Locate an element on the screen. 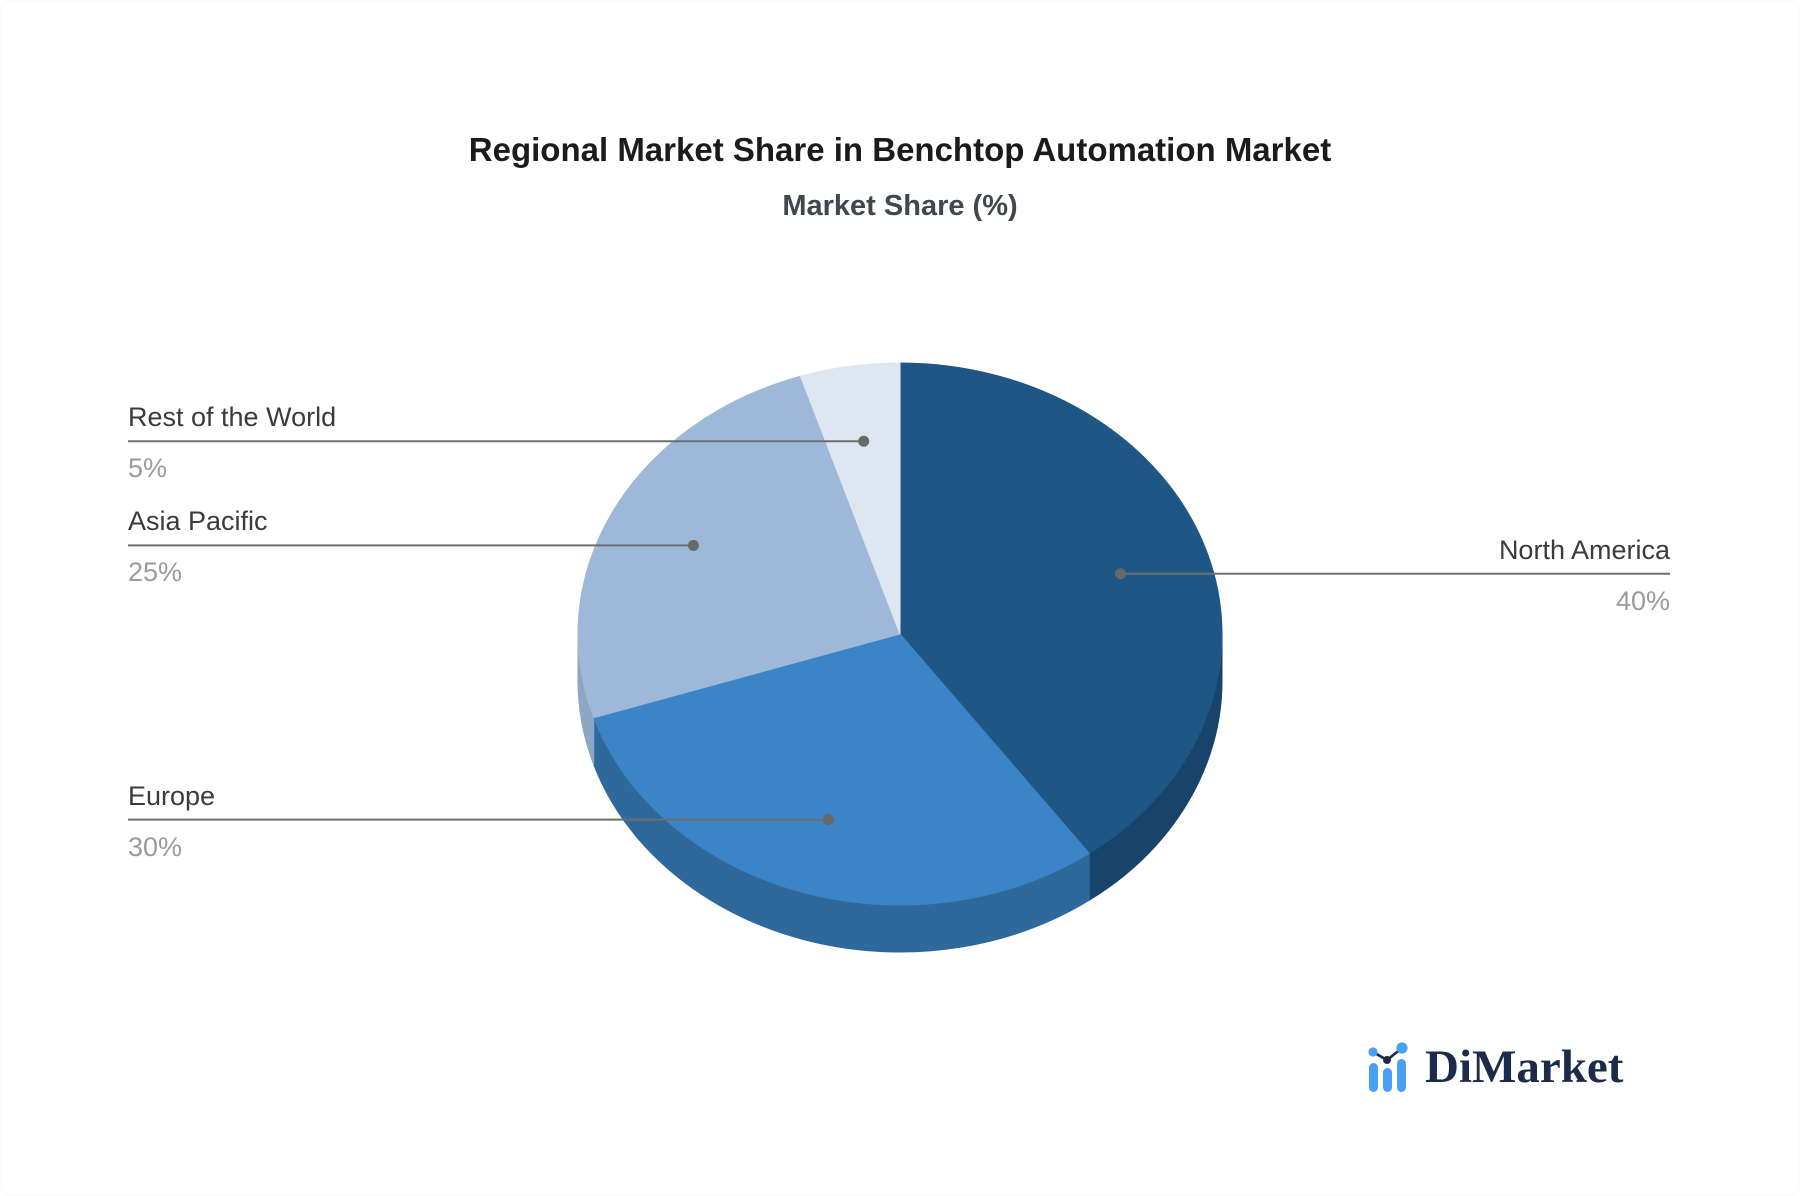 The width and height of the screenshot is (1800, 1196). slice-label: Asia Pacific is located at coordinates (198, 521).